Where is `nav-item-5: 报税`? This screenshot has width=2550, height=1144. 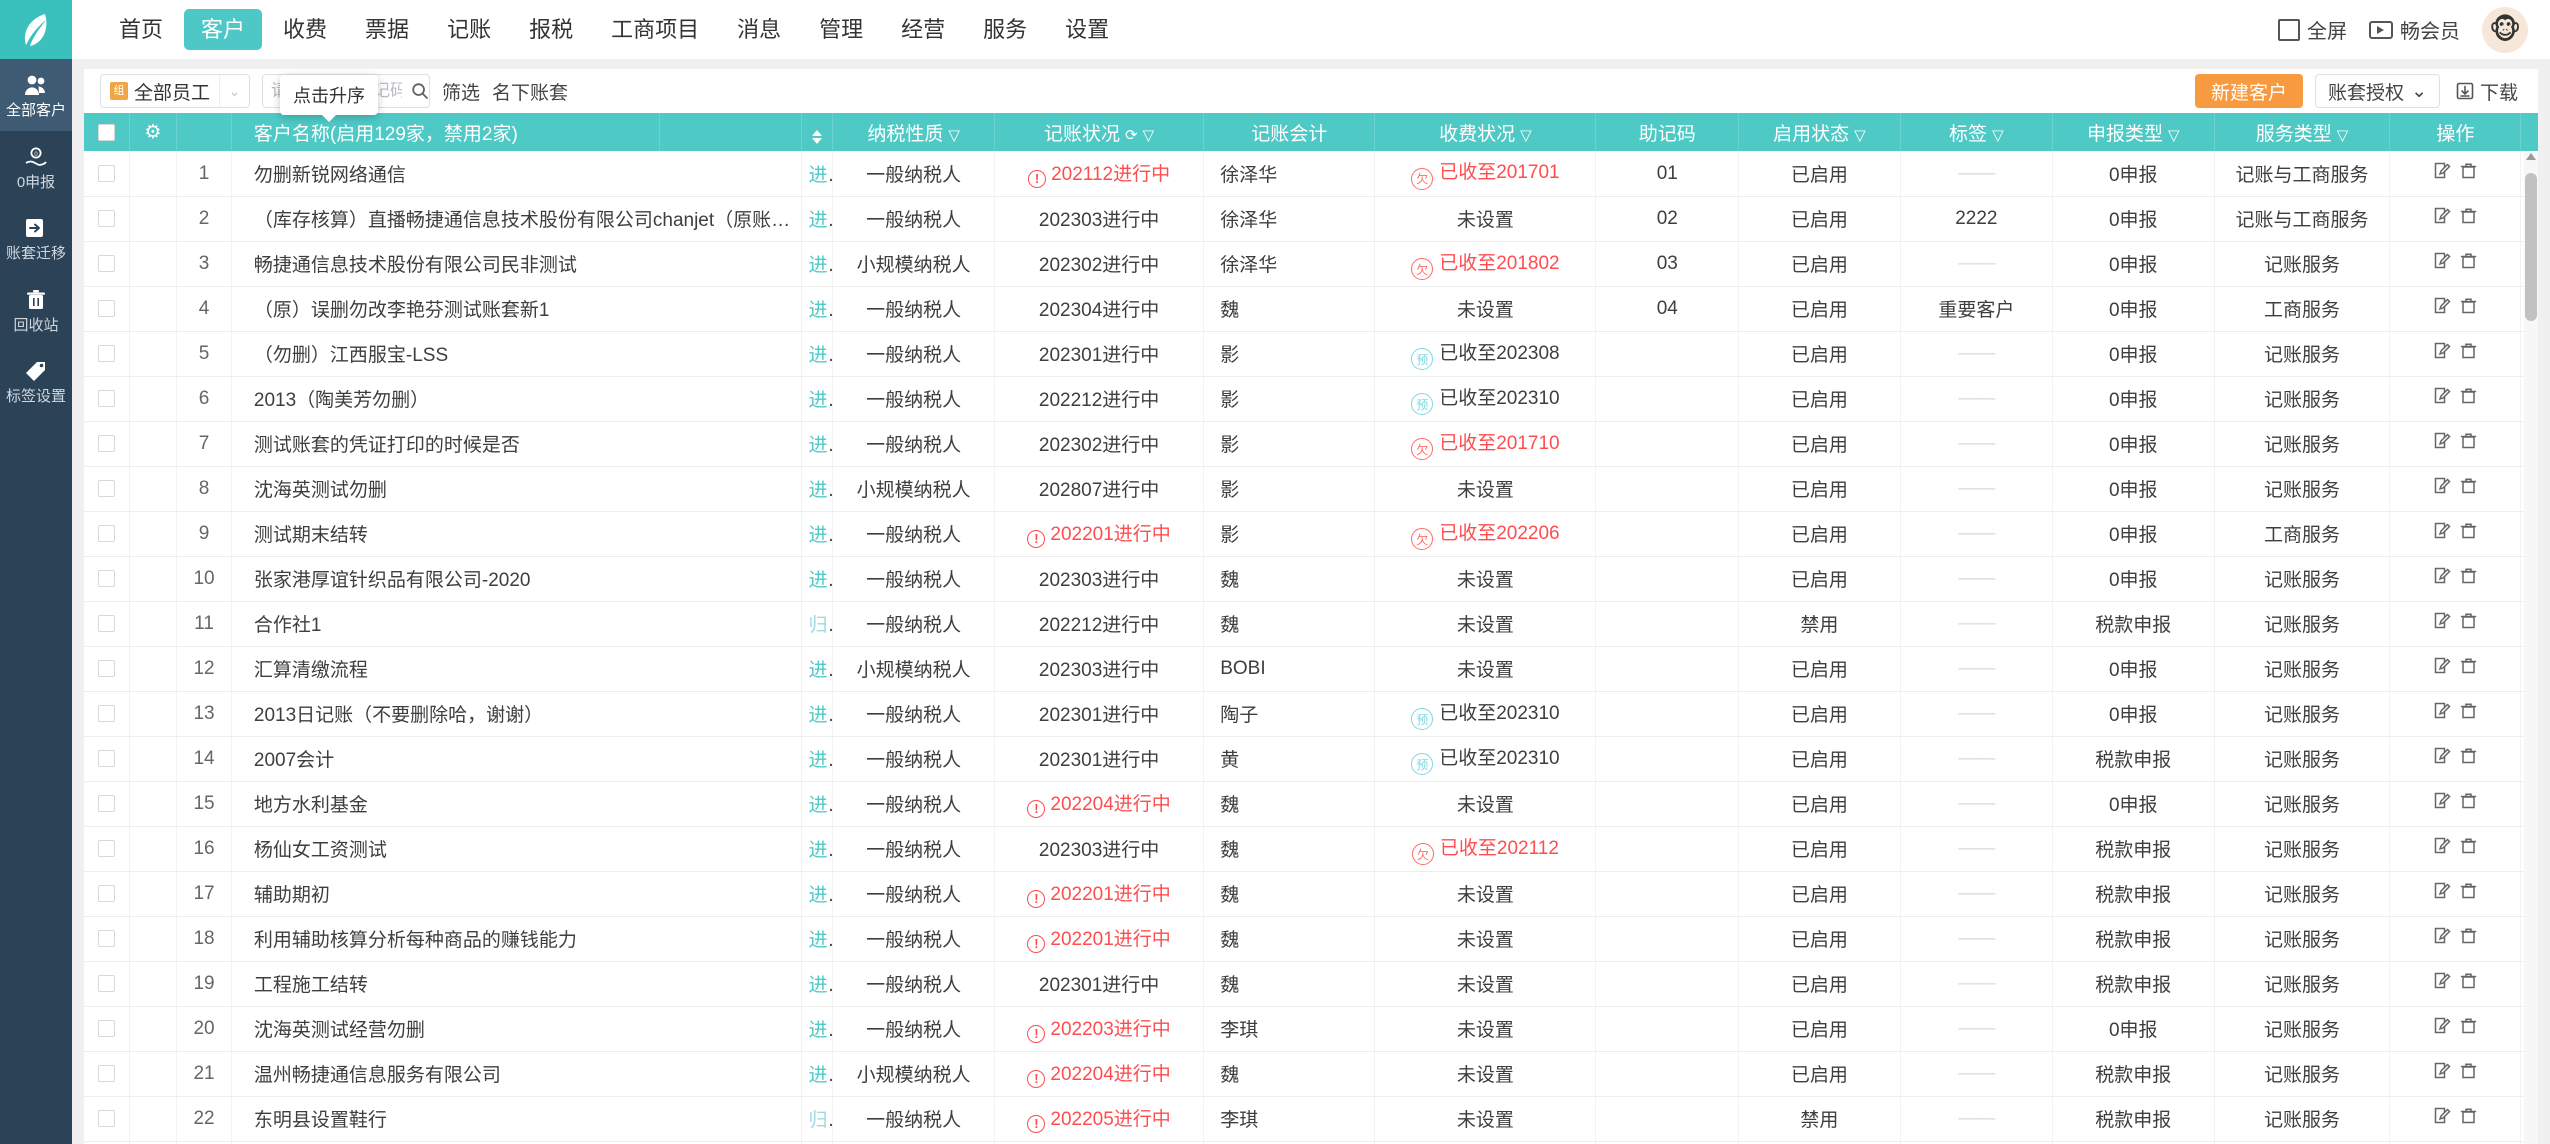 nav-item-5: 报税 is located at coordinates (551, 29).